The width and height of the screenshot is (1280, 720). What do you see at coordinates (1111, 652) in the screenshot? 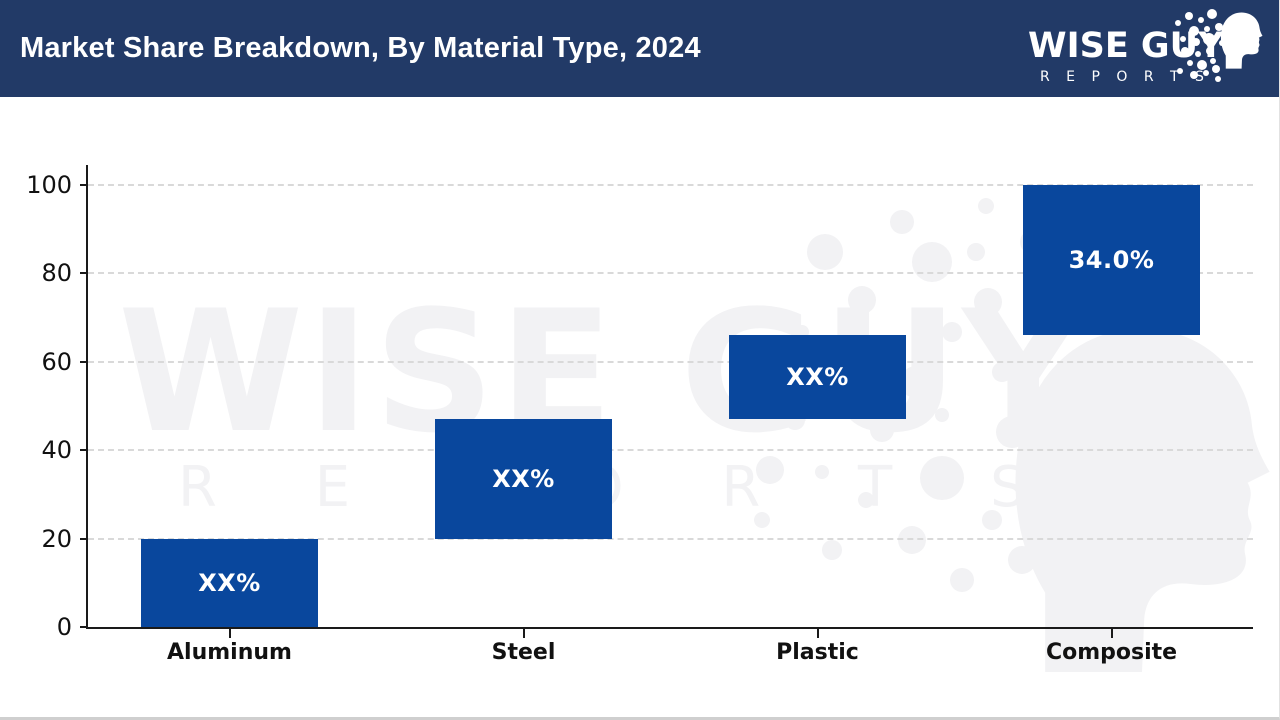
I see `x-tick-label-composite: Composite` at bounding box center [1111, 652].